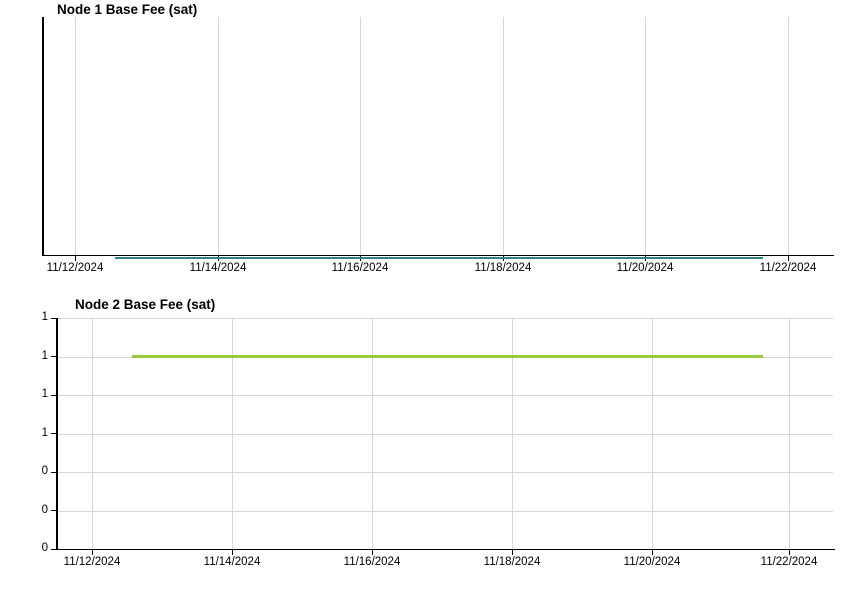 The image size is (860, 600). What do you see at coordinates (445, 549) in the screenshot?
I see `chart-node2-x-axis` at bounding box center [445, 549].